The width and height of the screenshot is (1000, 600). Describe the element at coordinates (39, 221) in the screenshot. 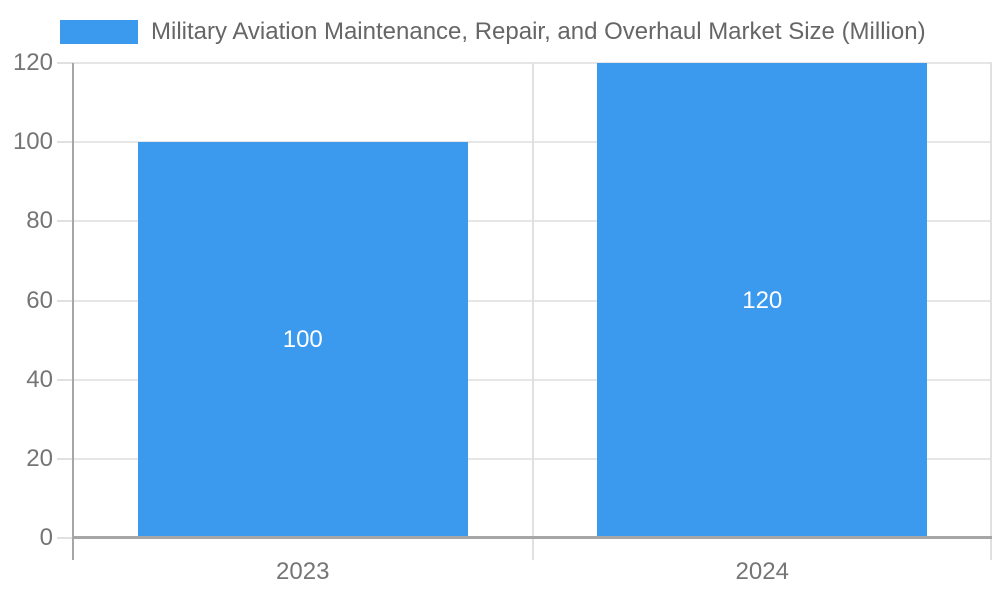

I see `y-axis-label: 80` at that location.